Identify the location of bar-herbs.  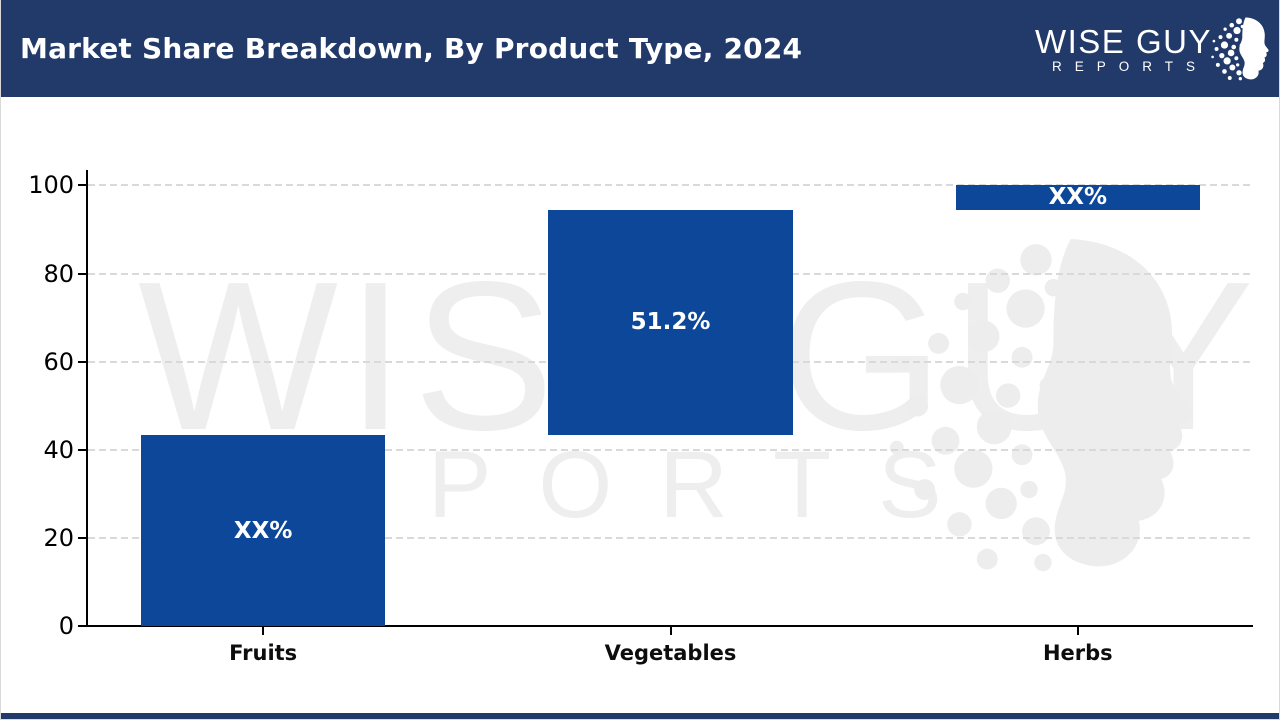
(1078, 197).